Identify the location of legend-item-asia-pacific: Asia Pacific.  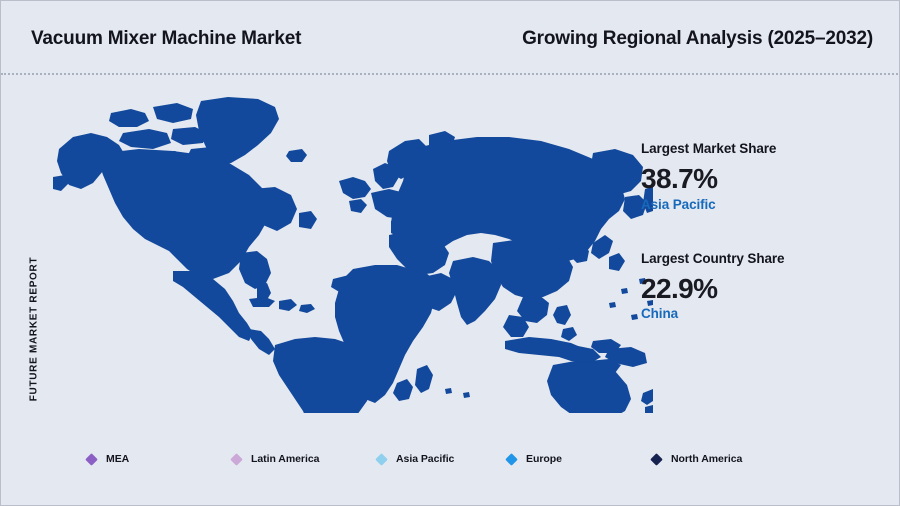
(415, 459).